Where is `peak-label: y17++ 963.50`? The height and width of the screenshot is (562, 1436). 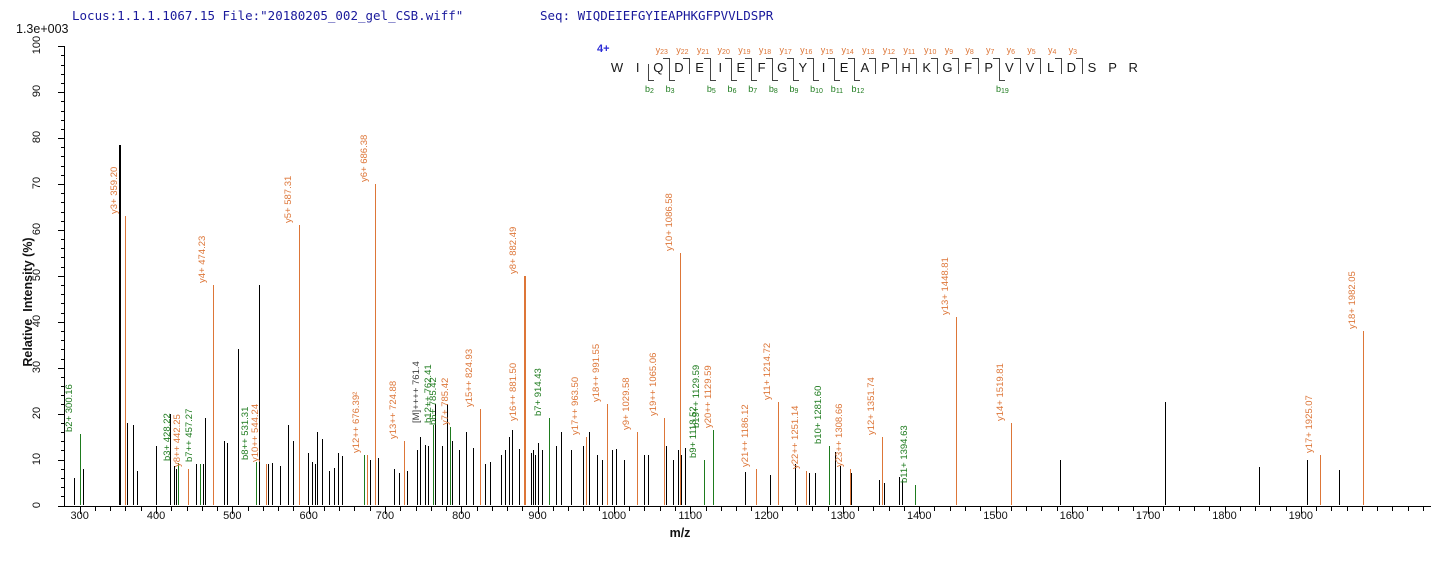 peak-label: y17++ 963.50 is located at coordinates (576, 405).